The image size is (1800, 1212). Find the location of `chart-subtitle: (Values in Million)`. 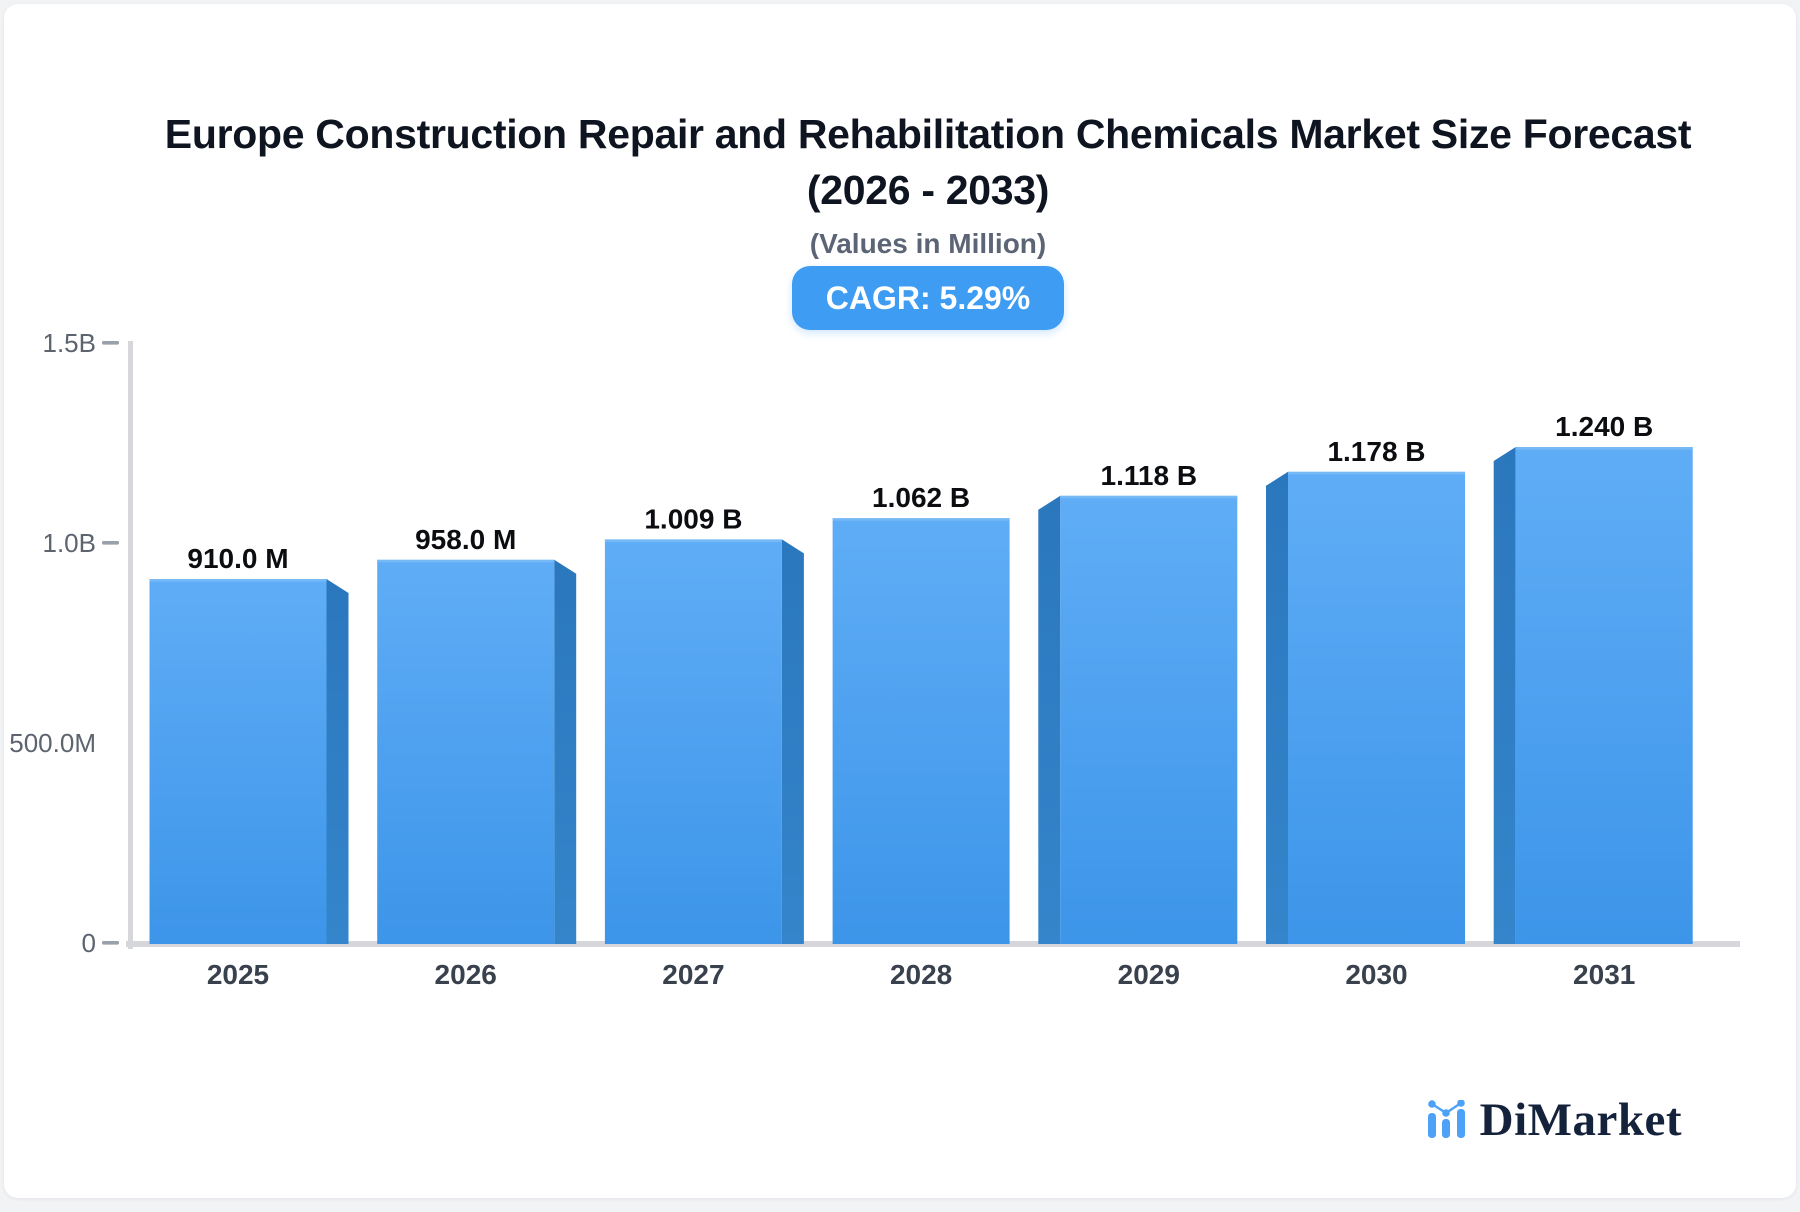

chart-subtitle: (Values in Million) is located at coordinates (928, 243).